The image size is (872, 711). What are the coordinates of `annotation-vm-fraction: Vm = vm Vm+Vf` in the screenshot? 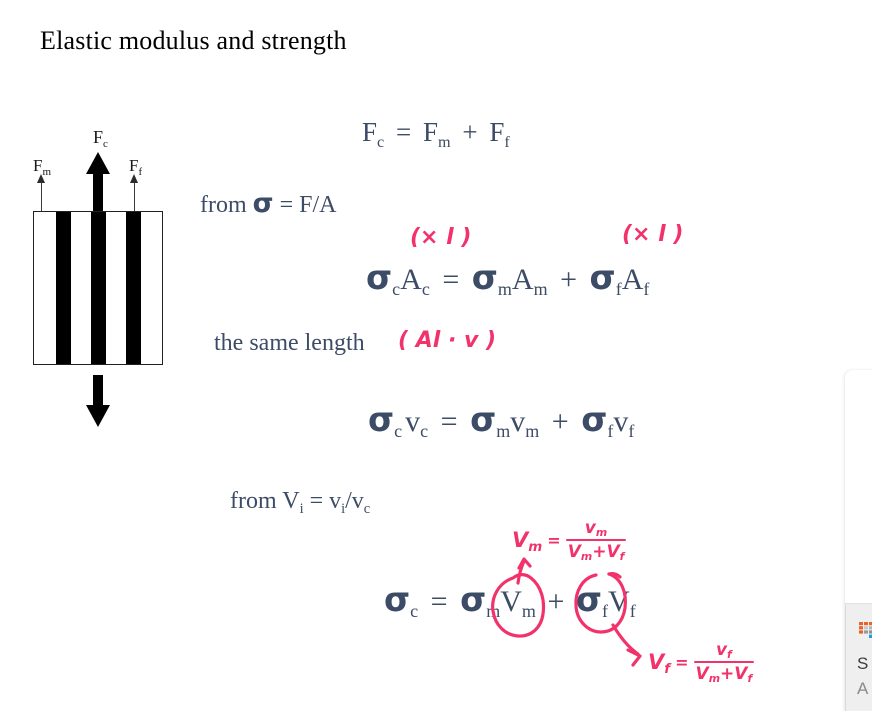 It's located at (569, 541).